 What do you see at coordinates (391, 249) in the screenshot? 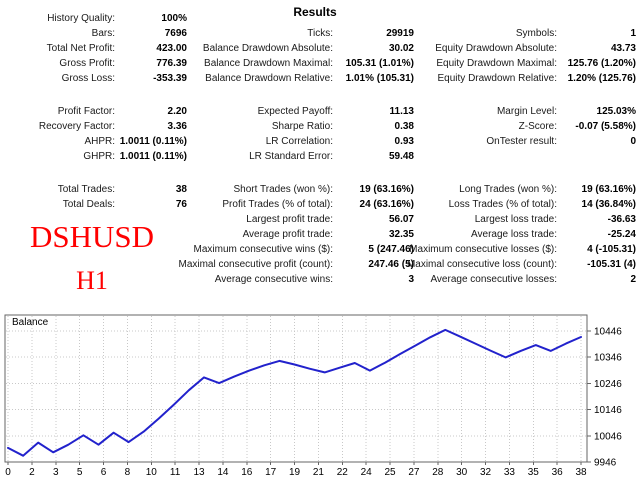
I see `stat-value: 5 (247.46)` at bounding box center [391, 249].